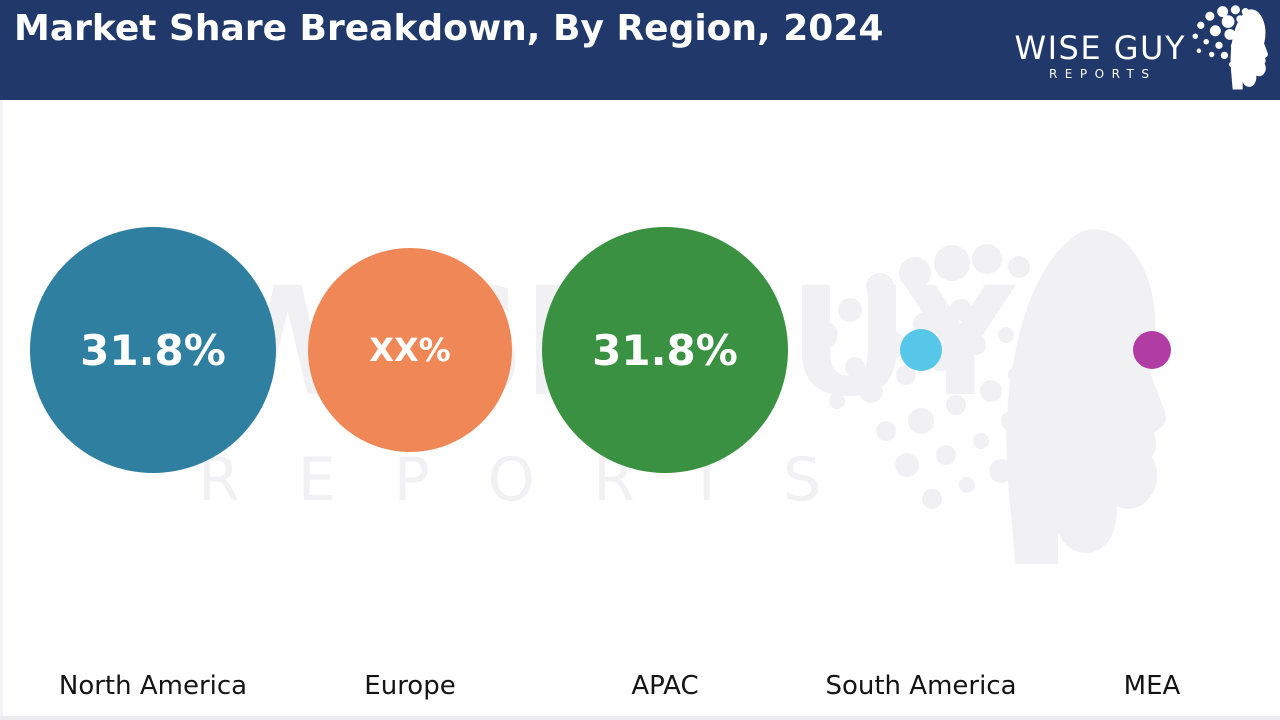  I want to click on bubble-europe: XX%, so click(410, 350).